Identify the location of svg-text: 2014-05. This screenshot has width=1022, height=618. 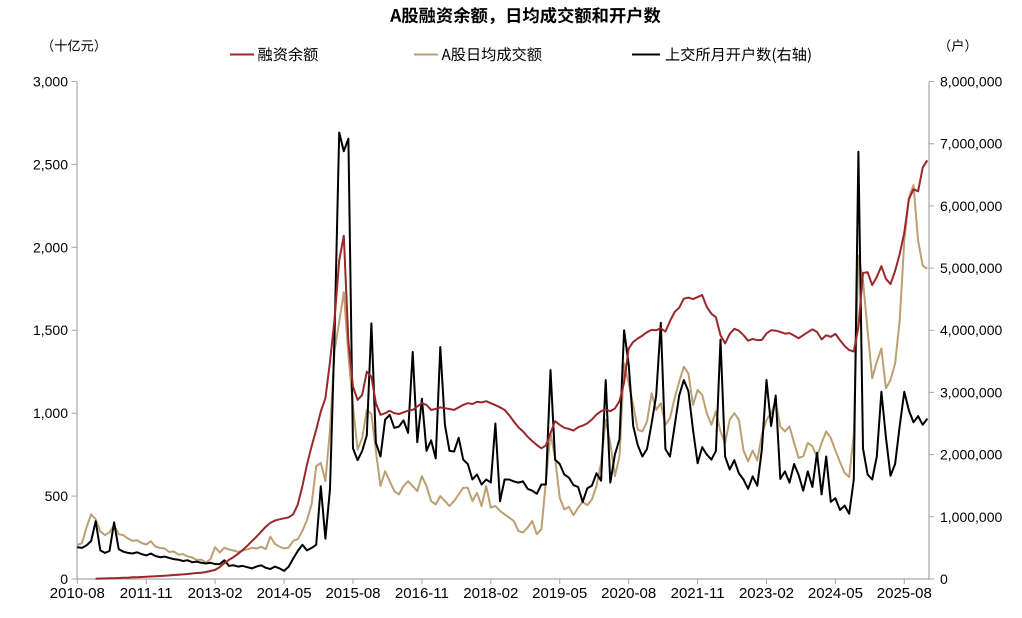
(284, 593).